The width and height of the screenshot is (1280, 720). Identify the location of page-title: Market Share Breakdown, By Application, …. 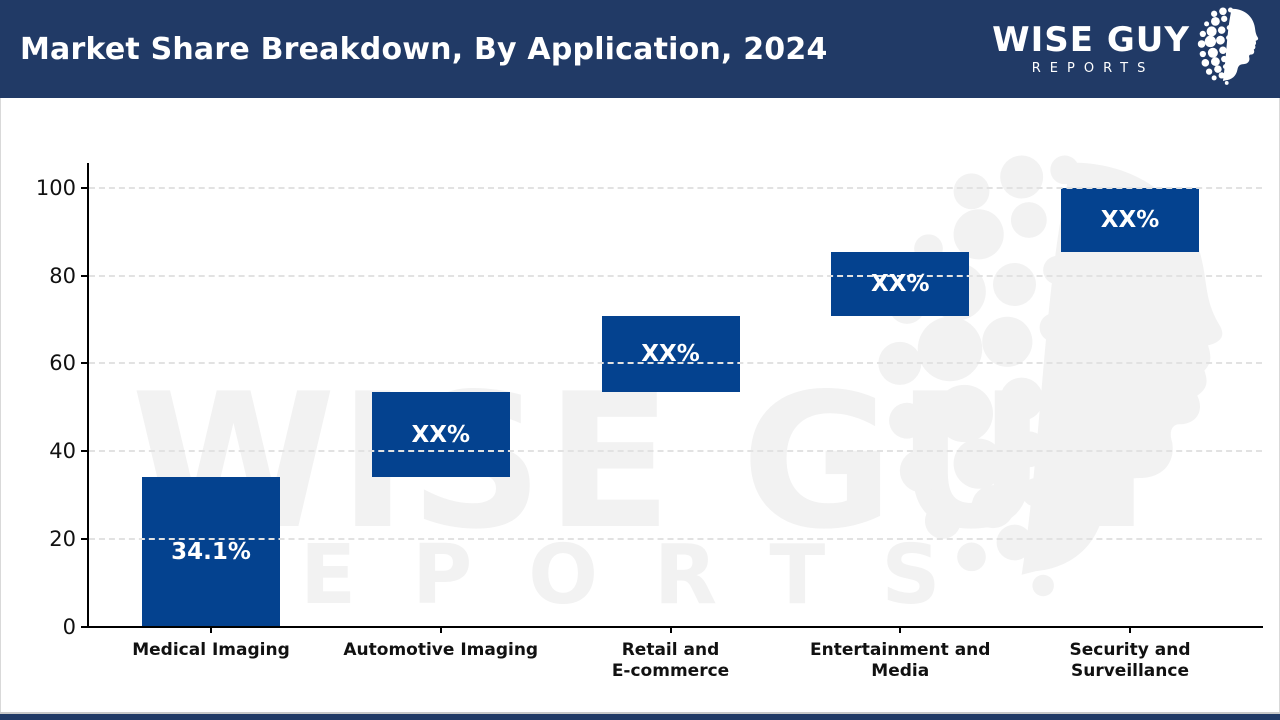
(424, 49).